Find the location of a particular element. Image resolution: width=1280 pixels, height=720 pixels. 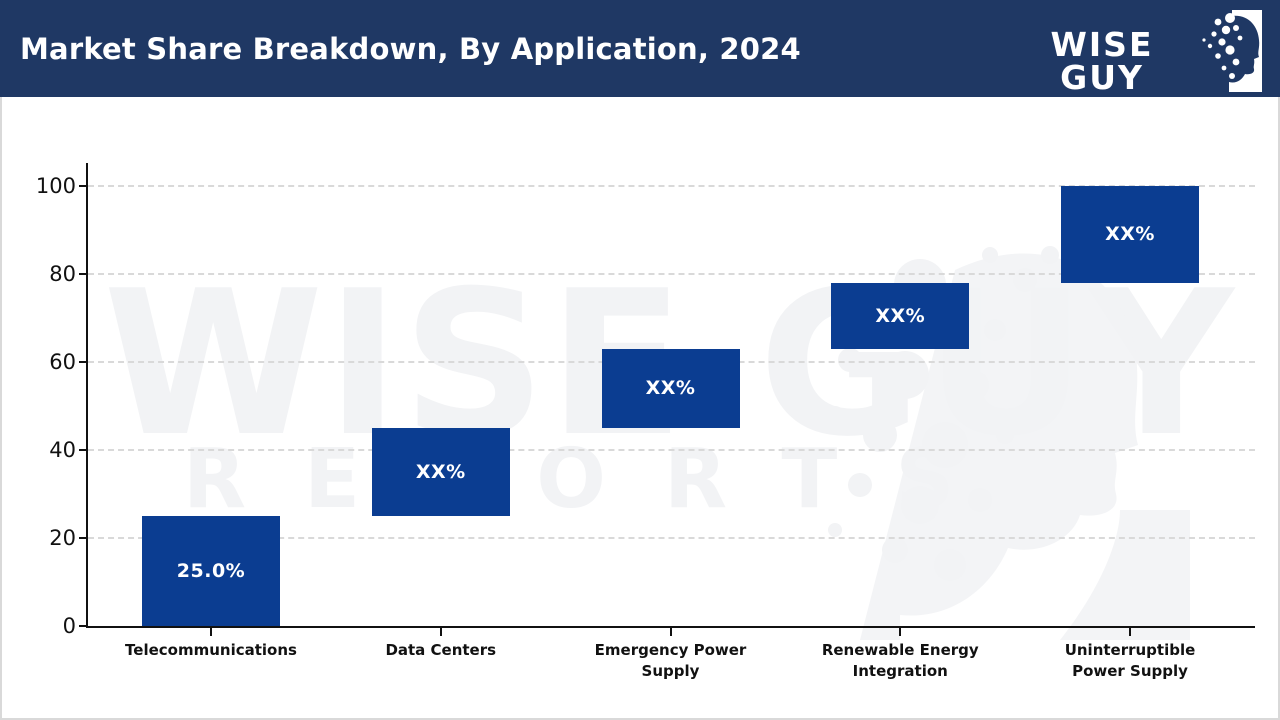

logo-text: WISE GUY R E P O R T S is located at coordinates (1102, 77).